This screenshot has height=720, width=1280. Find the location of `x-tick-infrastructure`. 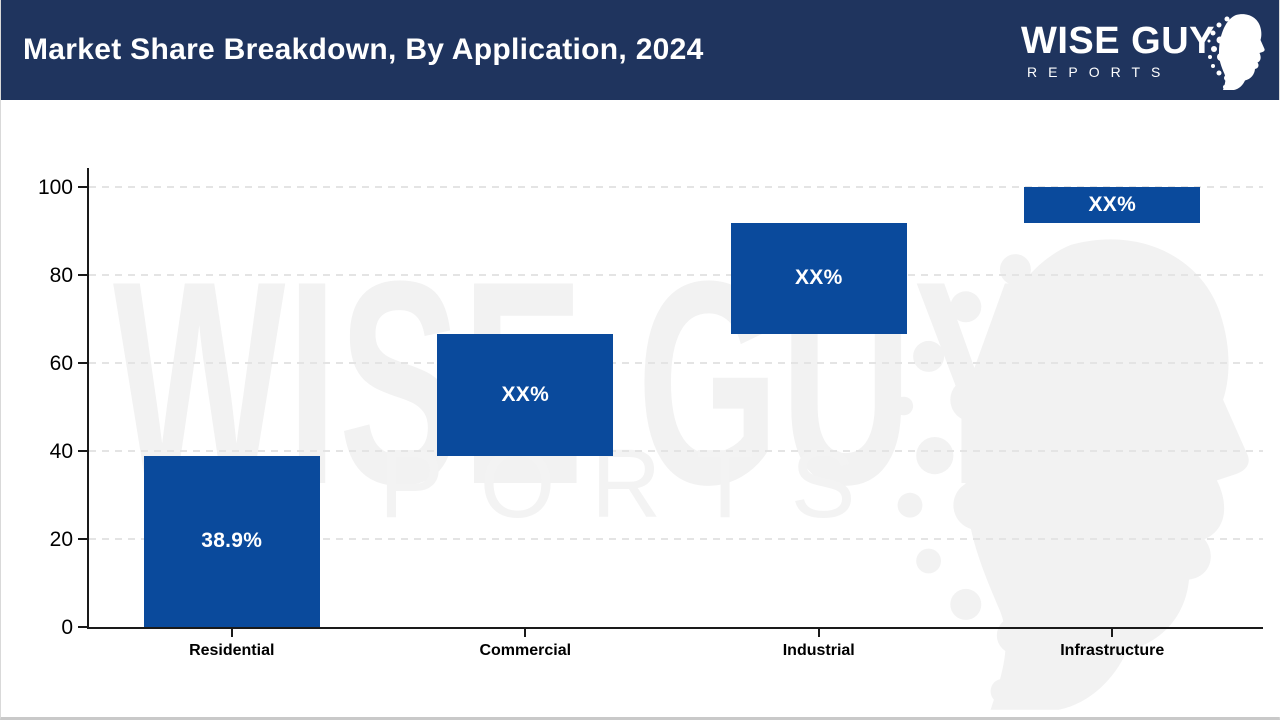

x-tick-infrastructure is located at coordinates (1112, 633).